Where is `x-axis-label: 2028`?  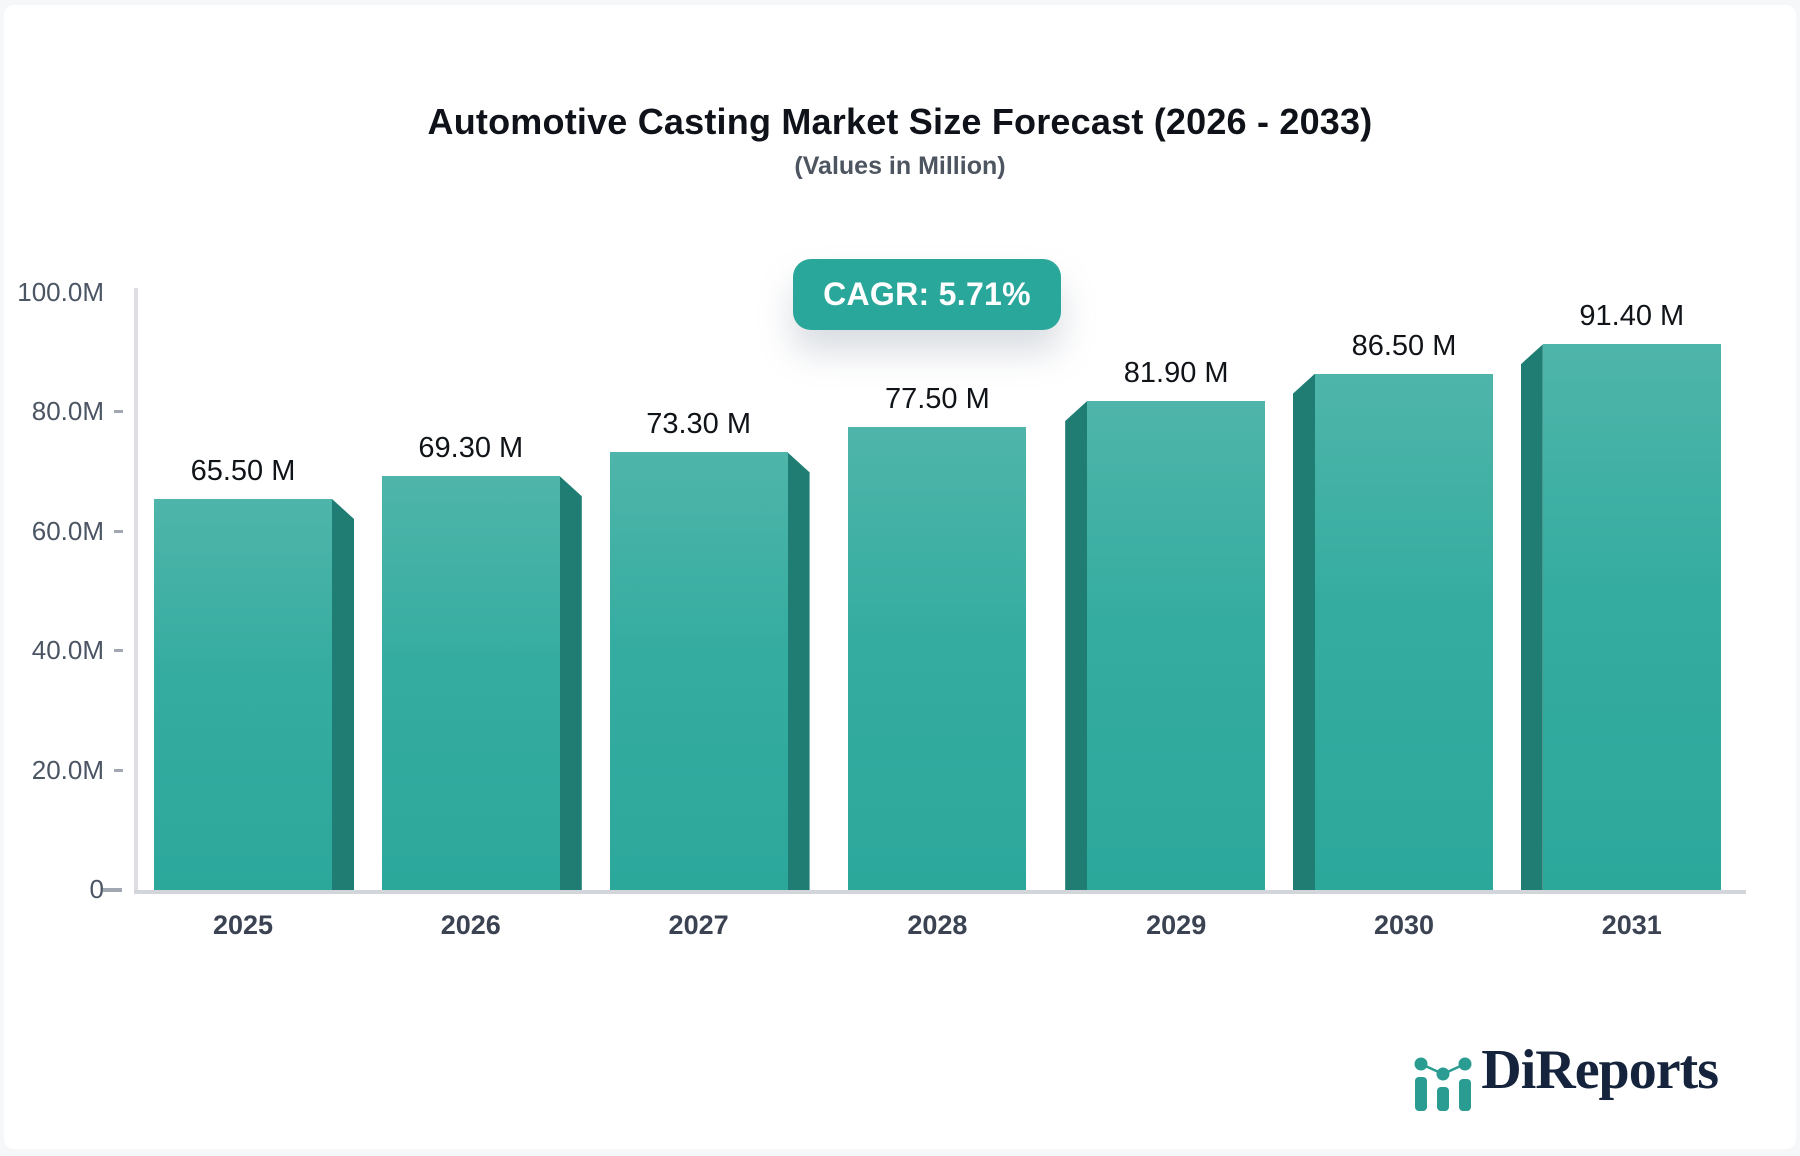 x-axis-label: 2028 is located at coordinates (937, 925).